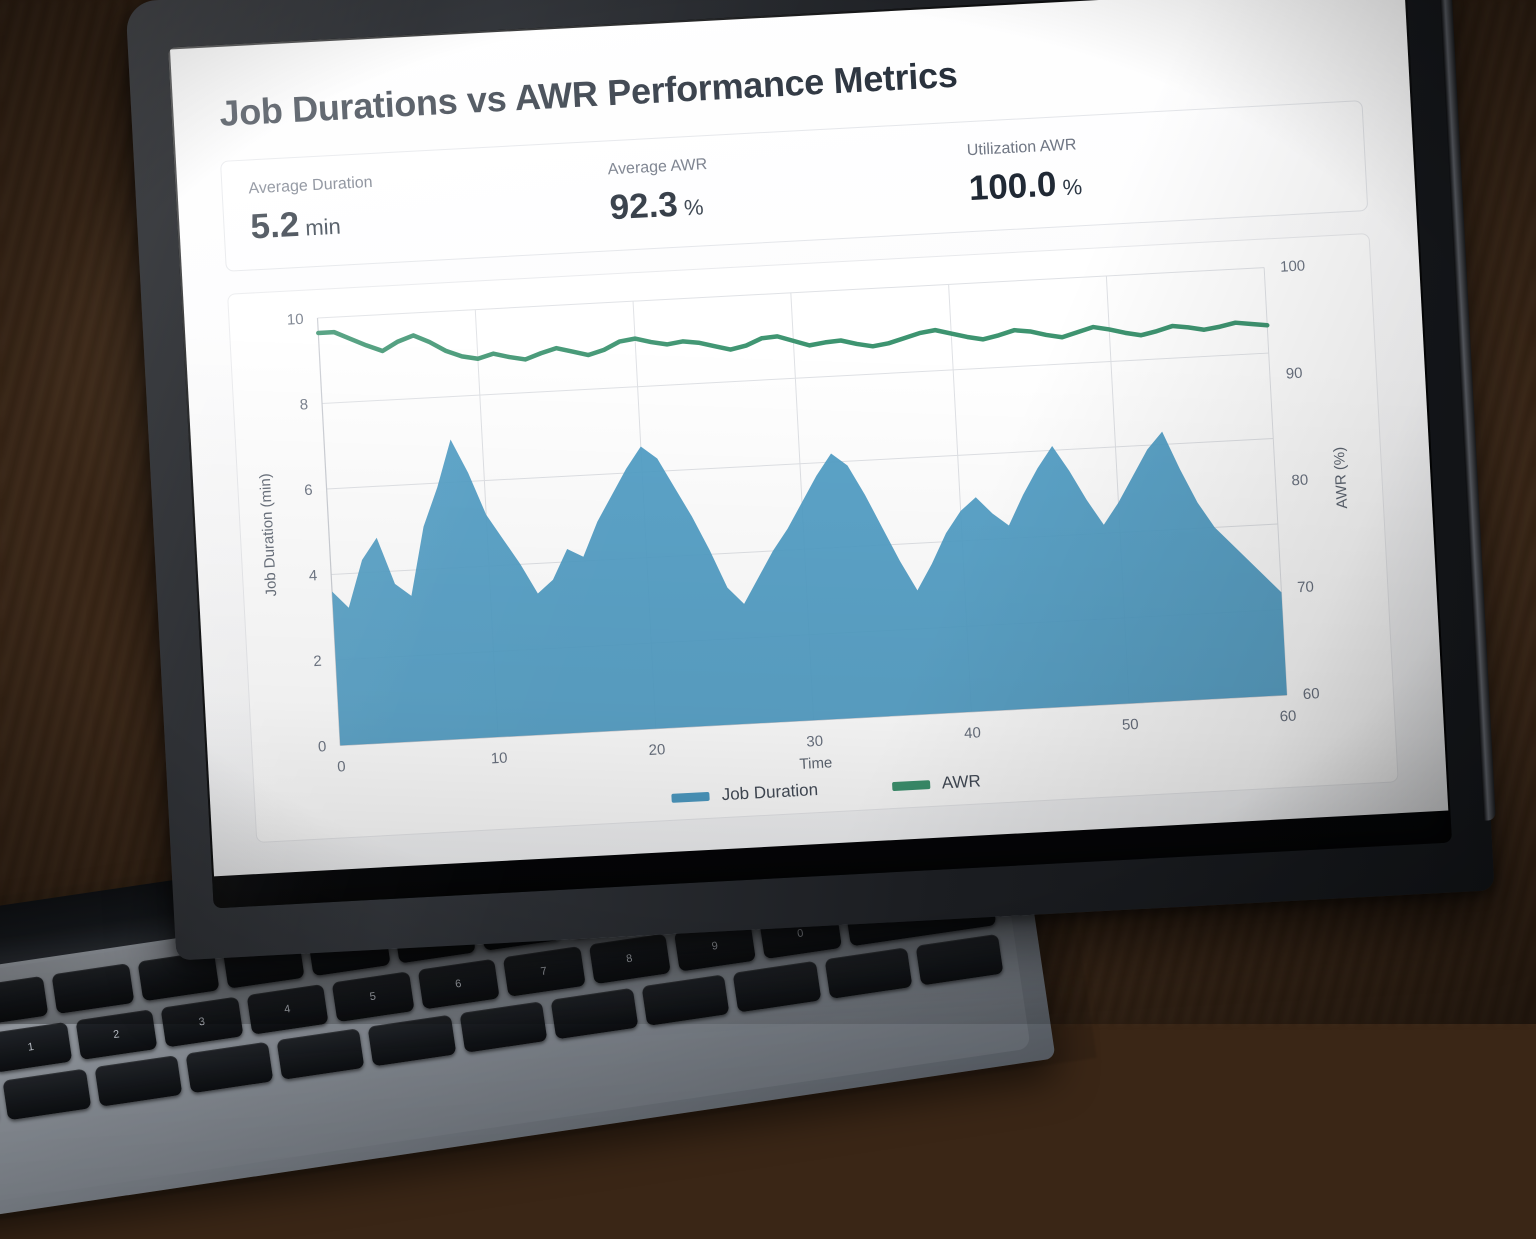 The width and height of the screenshot is (1536, 1239). I want to click on kpi-average-duration: Average Duration 5.2 min, so click(429, 204).